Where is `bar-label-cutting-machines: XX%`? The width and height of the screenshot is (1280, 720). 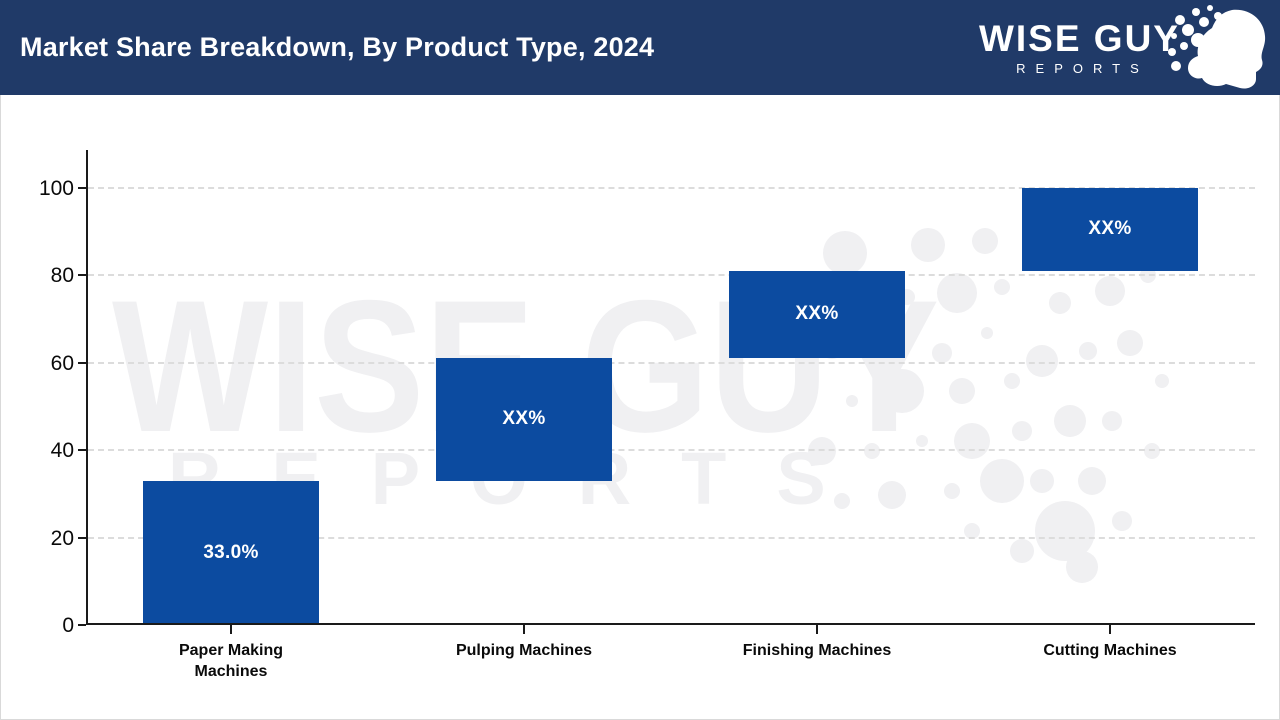 bar-label-cutting-machines: XX% is located at coordinates (1110, 229).